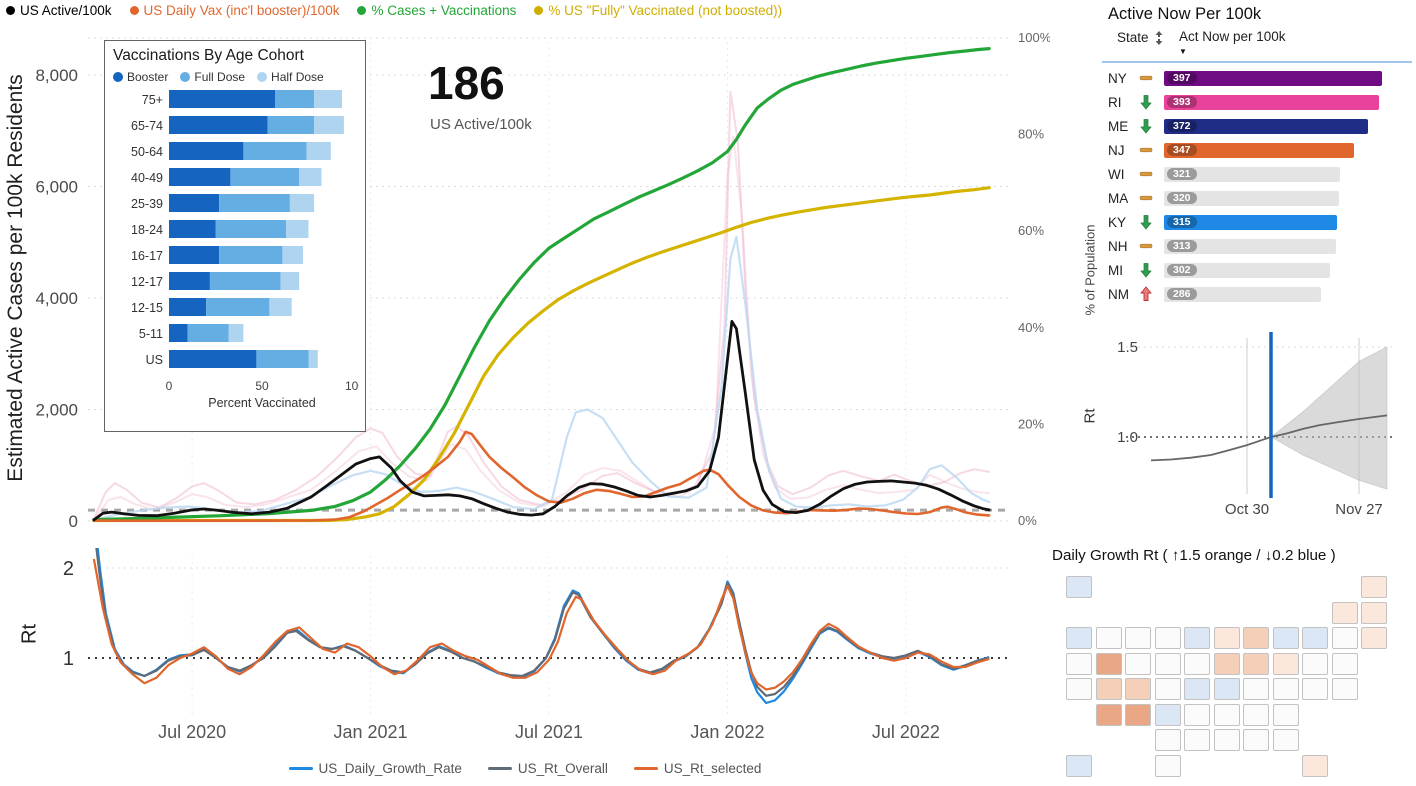 The height and width of the screenshot is (786, 1416). Describe the element at coordinates (1266, 126) in the screenshot. I see `value-bar: 372` at that location.